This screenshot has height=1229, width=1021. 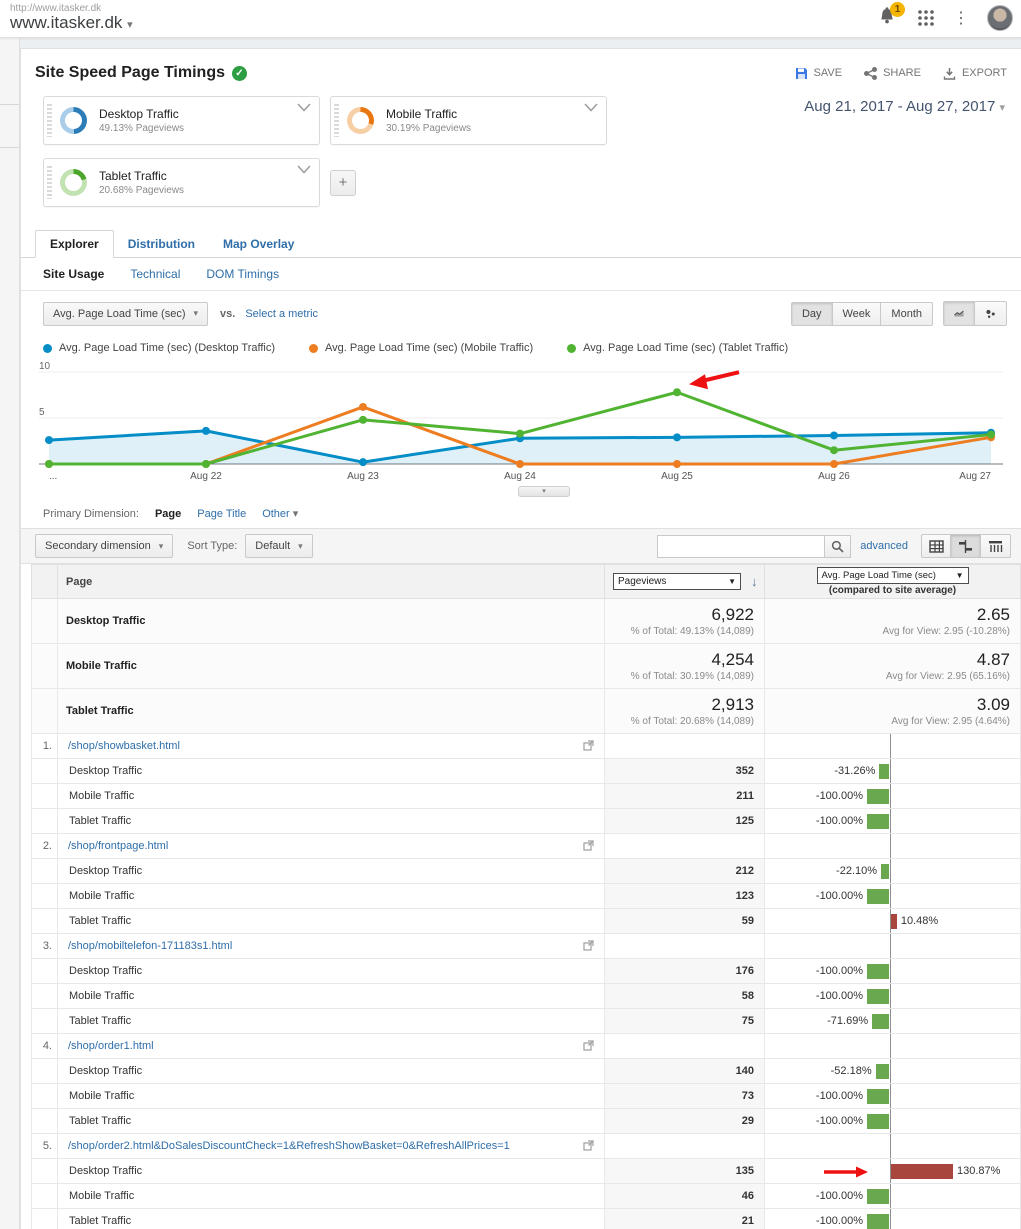 I want to click on avatar, so click(x=1000, y=18).